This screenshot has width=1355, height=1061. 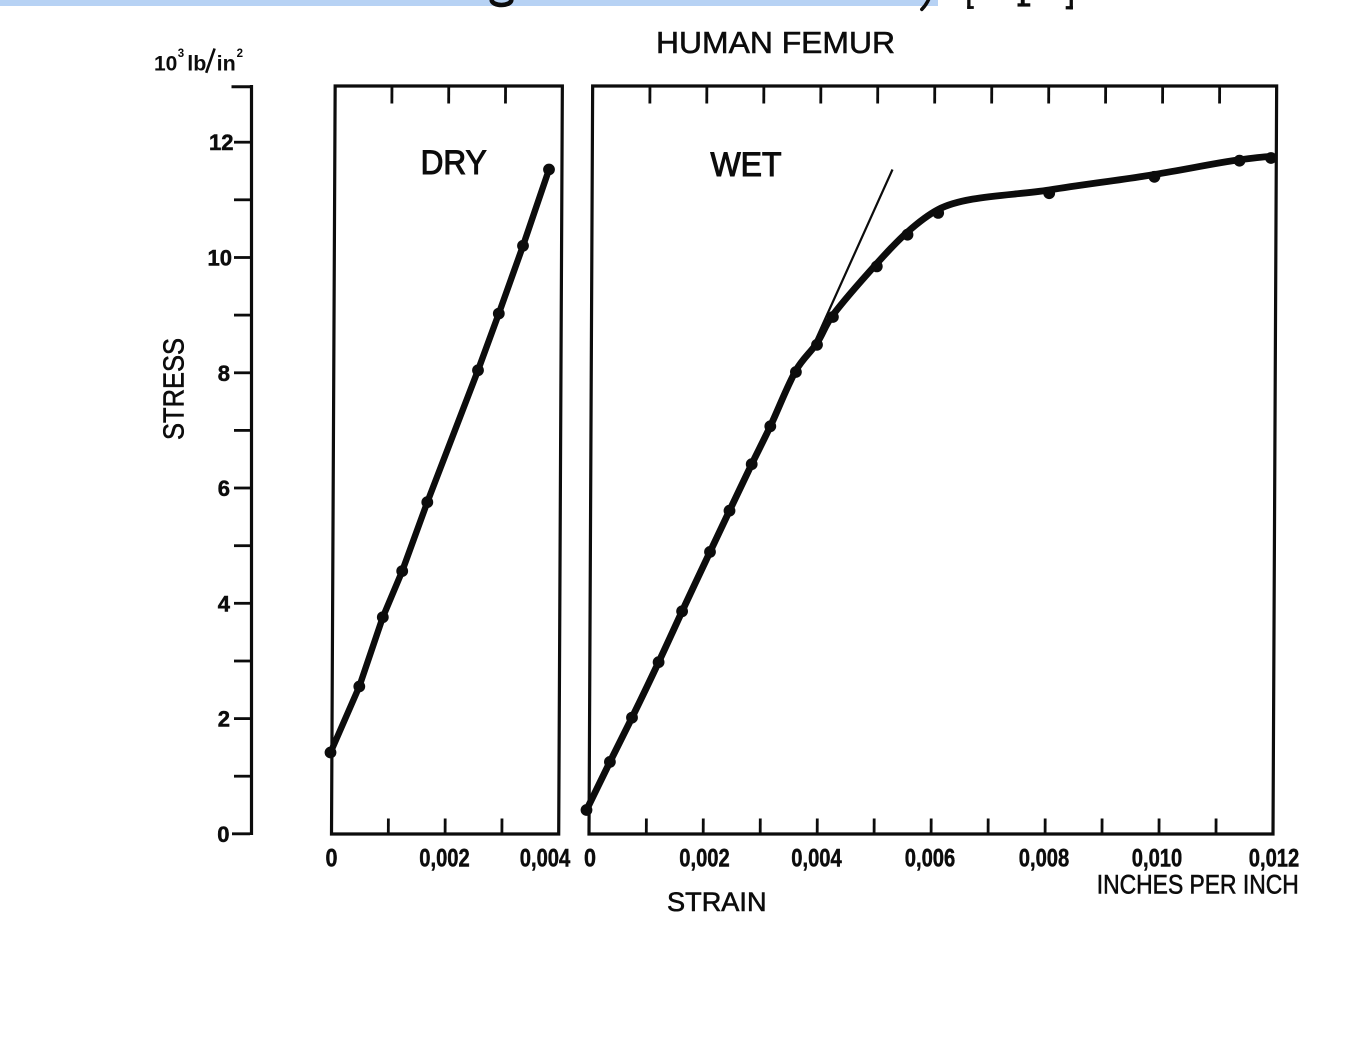 I want to click on svg-text: HUMAN FEMUR, so click(x=775, y=42).